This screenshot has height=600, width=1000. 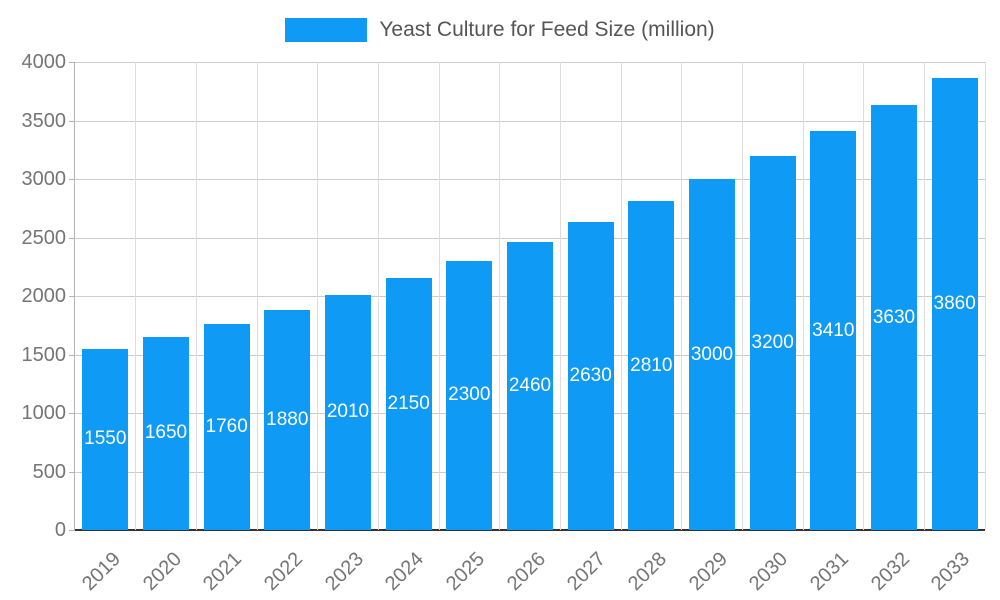 What do you see at coordinates (530, 530) in the screenshot?
I see `x-axis-line` at bounding box center [530, 530].